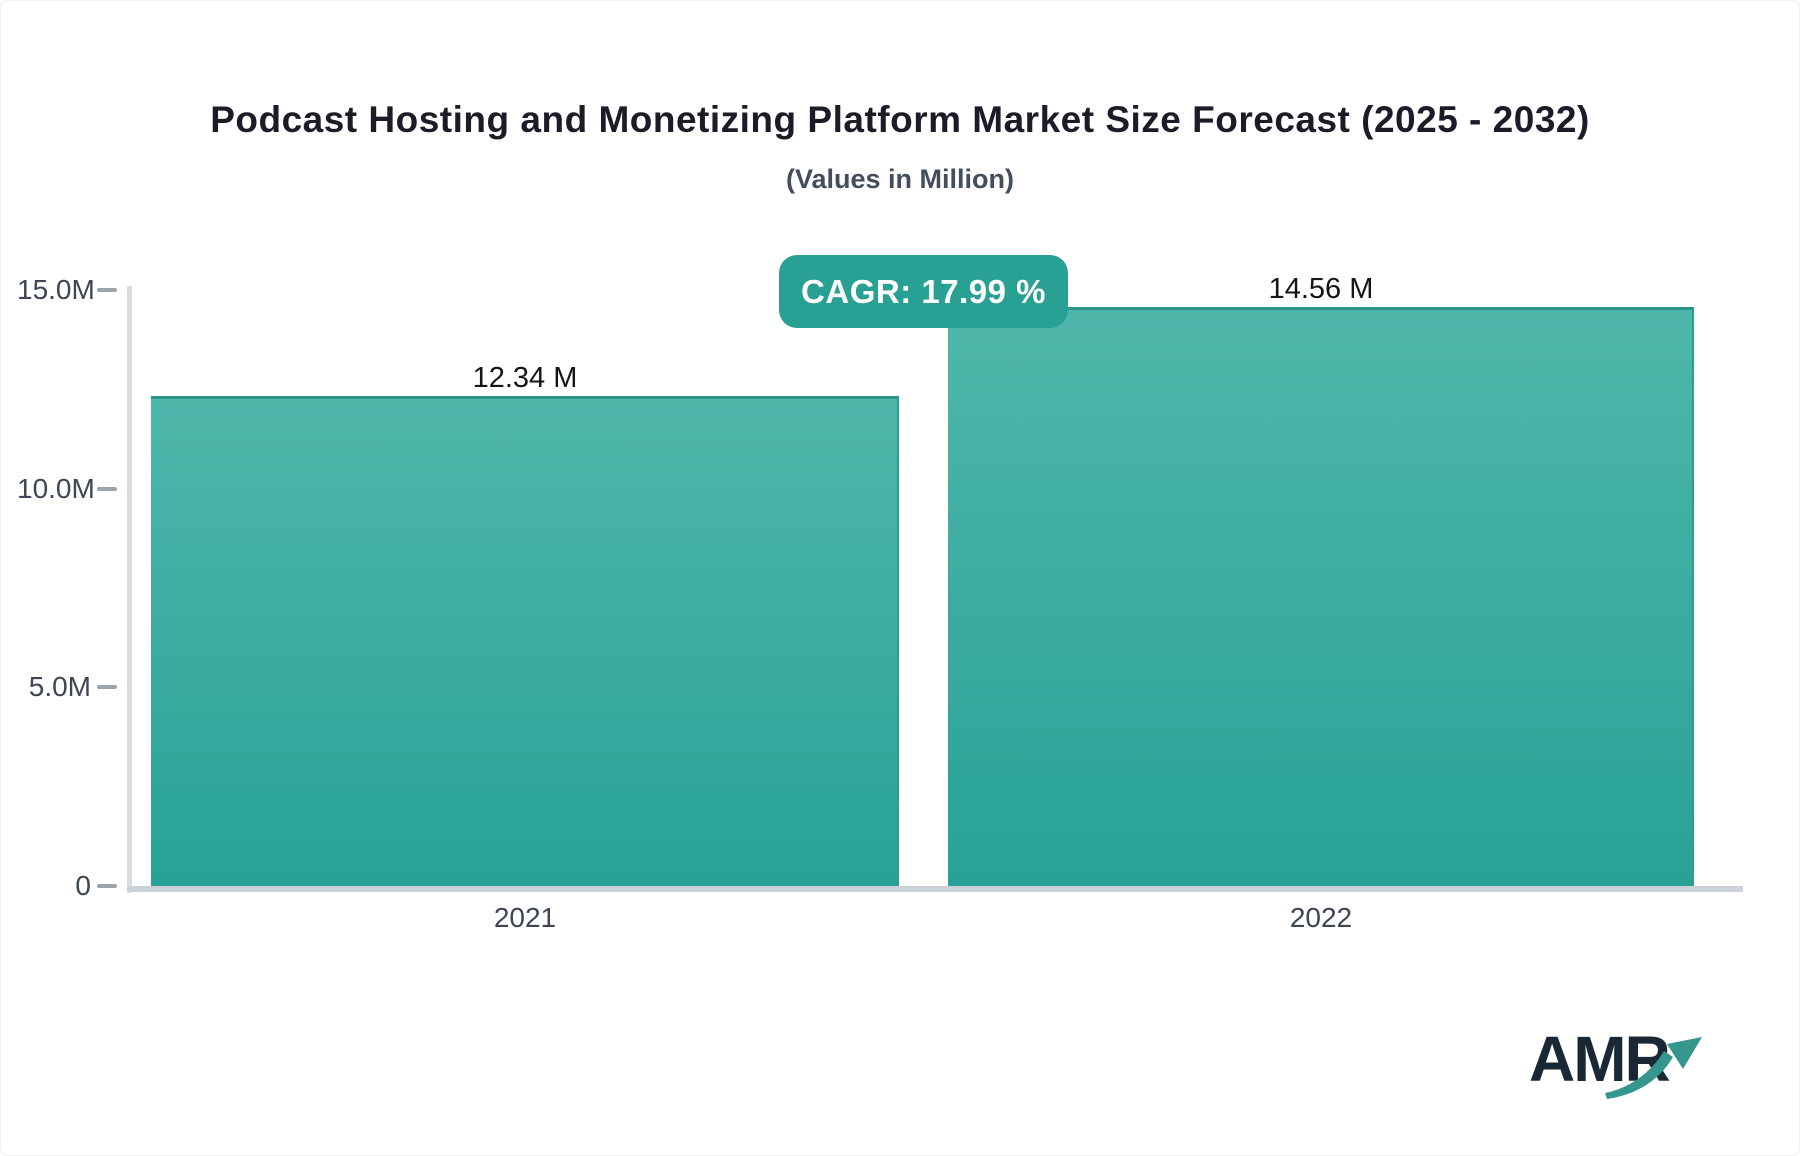  Describe the element at coordinates (56, 289) in the screenshot. I see `y-tick-label: 15.0M` at that location.